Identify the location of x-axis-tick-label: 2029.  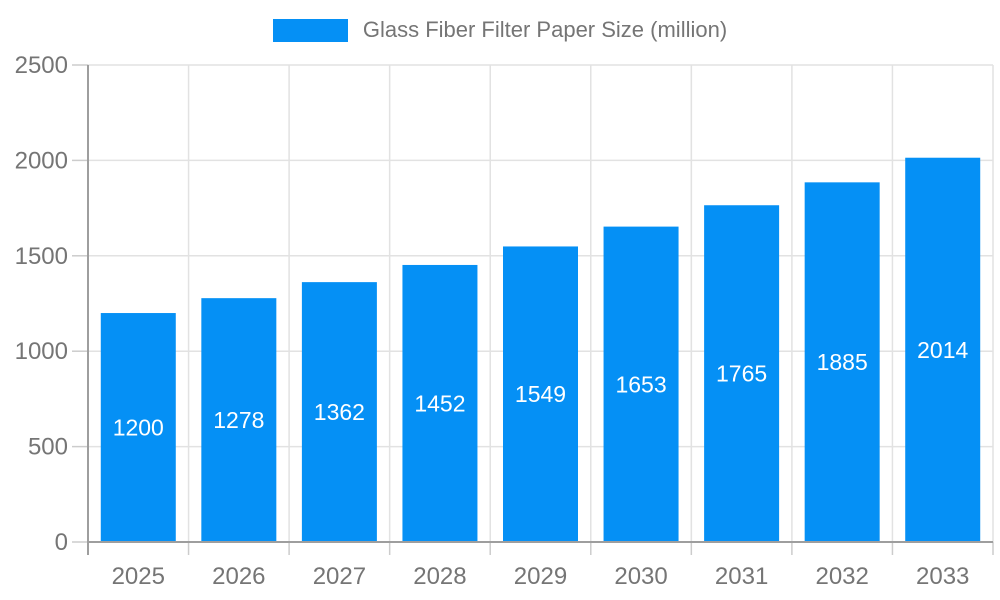
(540, 576).